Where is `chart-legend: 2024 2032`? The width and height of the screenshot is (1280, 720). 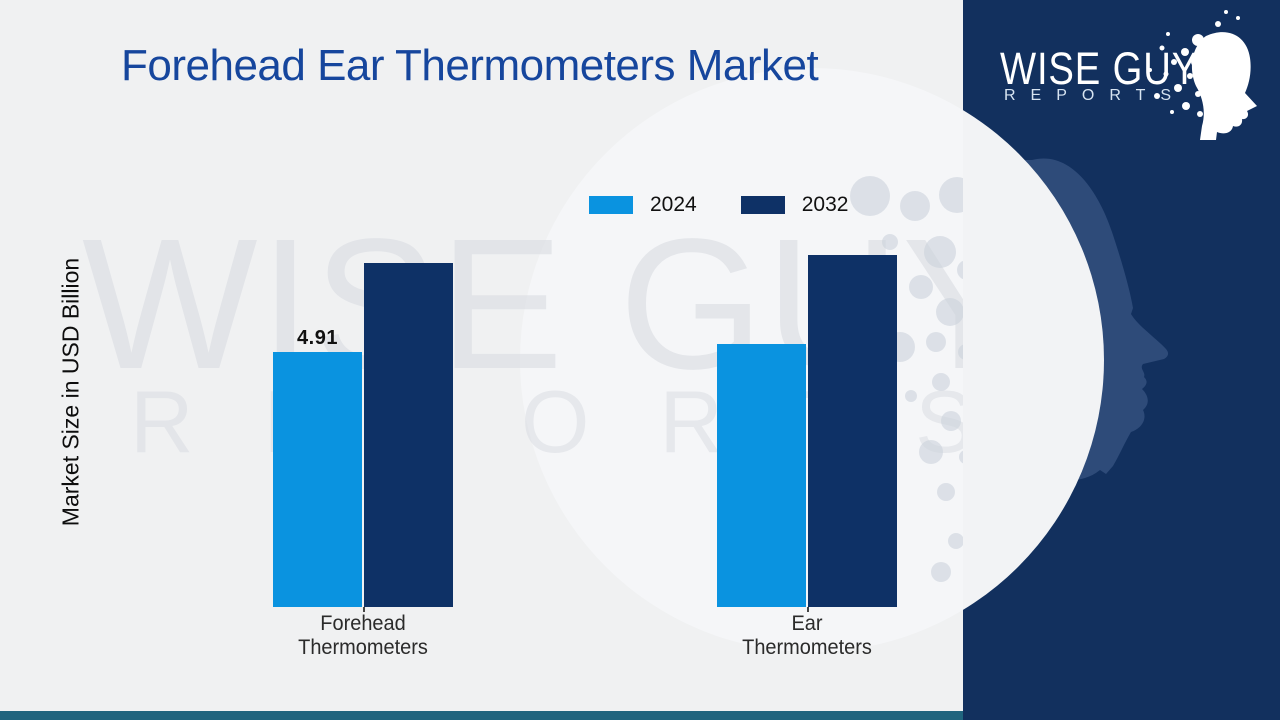
chart-legend: 2024 2032 is located at coordinates (718, 205).